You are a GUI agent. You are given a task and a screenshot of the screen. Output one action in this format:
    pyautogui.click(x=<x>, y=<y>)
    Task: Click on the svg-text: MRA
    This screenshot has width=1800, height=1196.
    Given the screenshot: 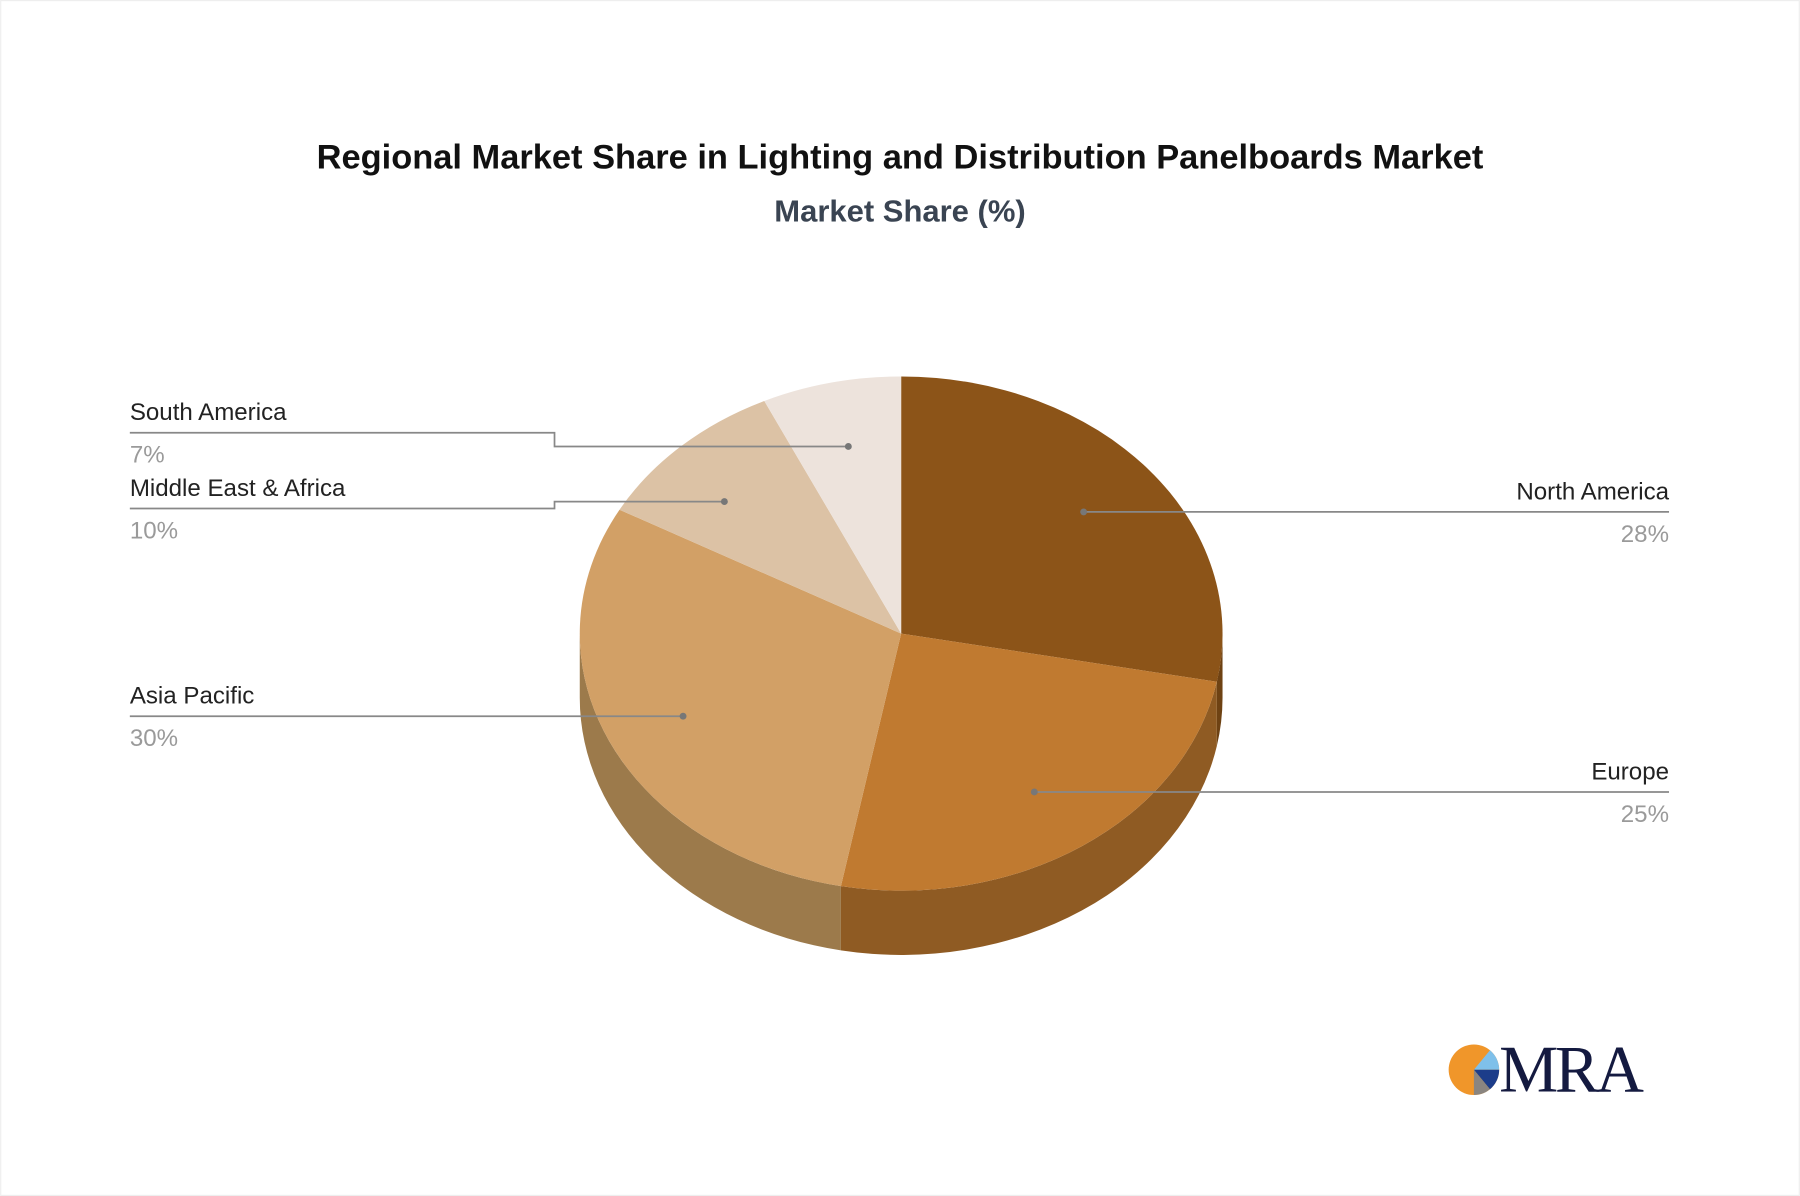 What is the action you would take?
    pyautogui.click(x=1571, y=1070)
    